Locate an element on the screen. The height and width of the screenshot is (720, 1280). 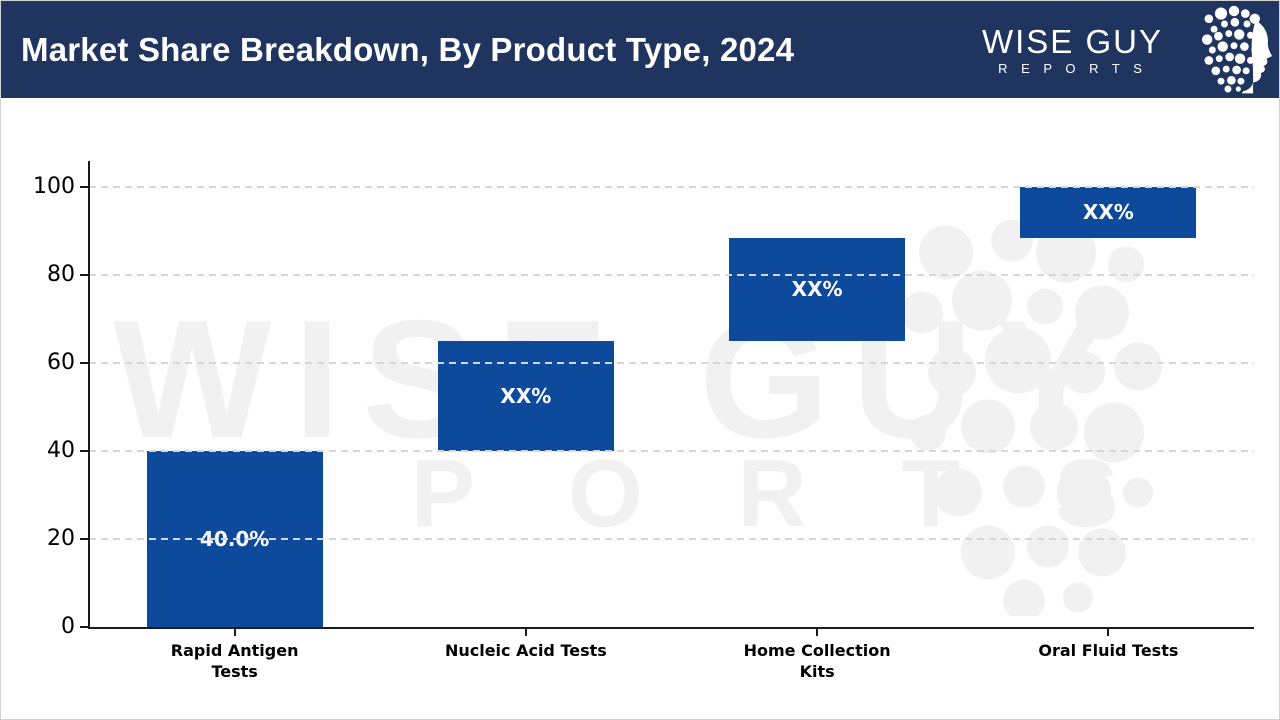
y-tick-label: 20 is located at coordinates (61, 538).